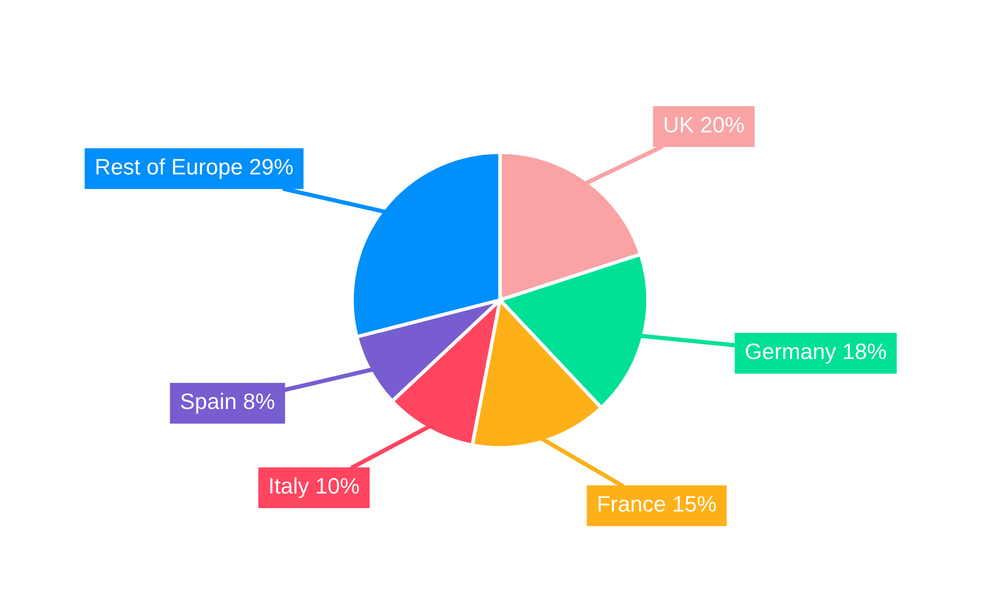 This screenshot has width=1000, height=600. What do you see at coordinates (816, 354) in the screenshot?
I see `slice-label: Germany 18%` at bounding box center [816, 354].